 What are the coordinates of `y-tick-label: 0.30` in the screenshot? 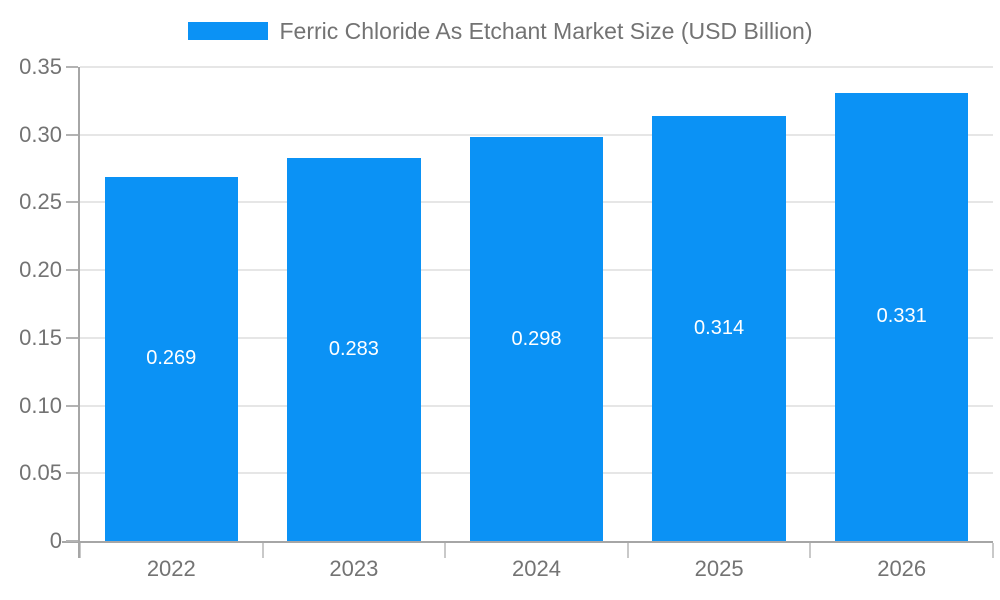 It's located at (40, 134).